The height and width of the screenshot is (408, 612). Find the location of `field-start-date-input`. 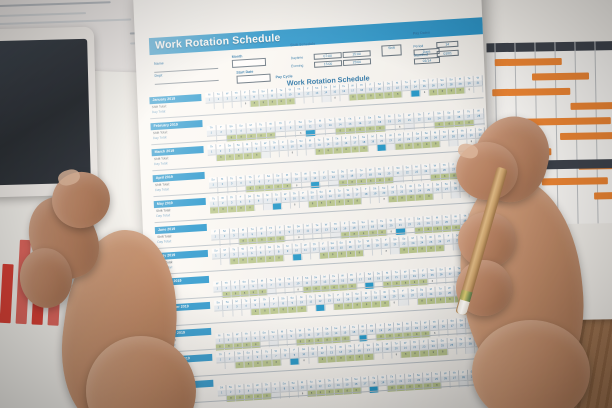

field-start-date-input is located at coordinates (253, 78).